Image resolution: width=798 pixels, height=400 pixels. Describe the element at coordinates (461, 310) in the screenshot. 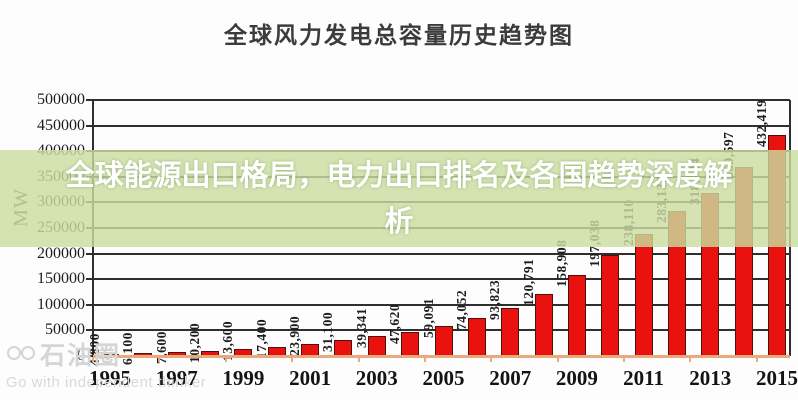

I see `bar-value-label: 74,052` at that location.